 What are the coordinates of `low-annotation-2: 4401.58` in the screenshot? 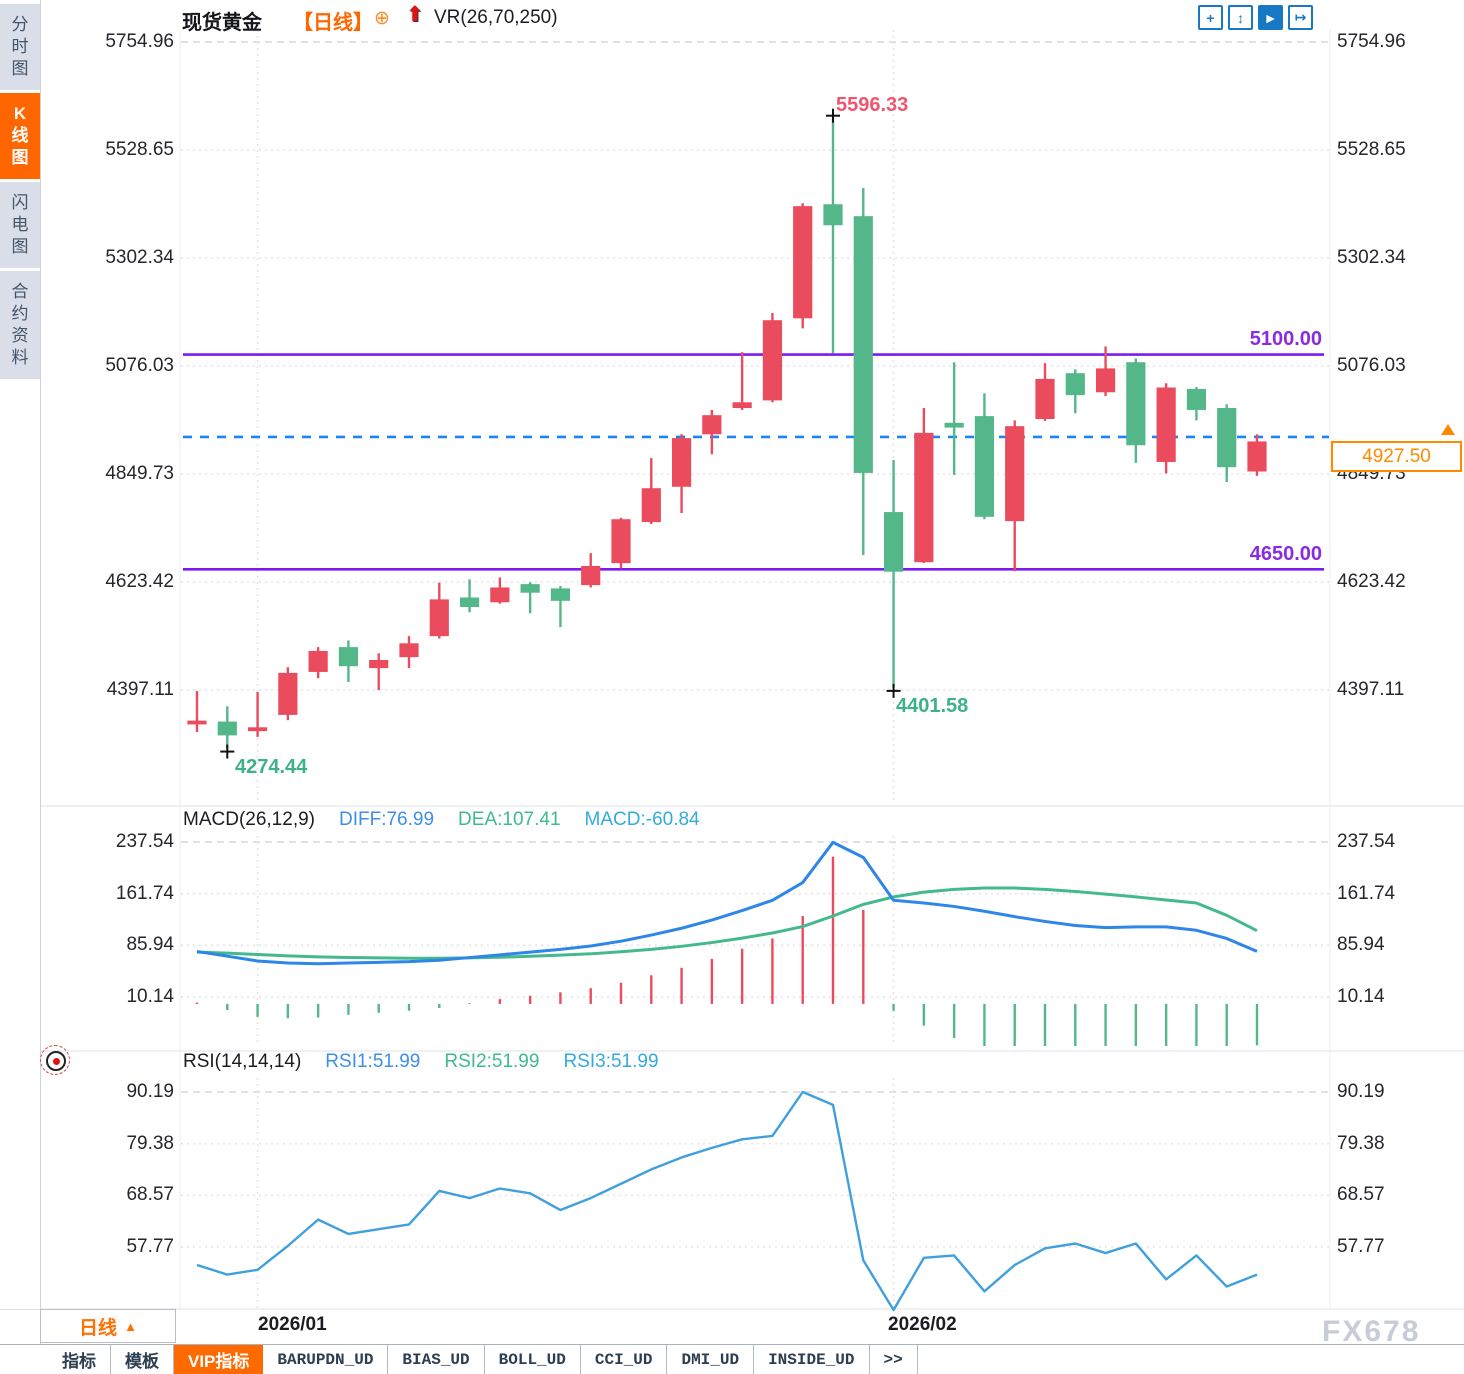 It's located at (932, 706).